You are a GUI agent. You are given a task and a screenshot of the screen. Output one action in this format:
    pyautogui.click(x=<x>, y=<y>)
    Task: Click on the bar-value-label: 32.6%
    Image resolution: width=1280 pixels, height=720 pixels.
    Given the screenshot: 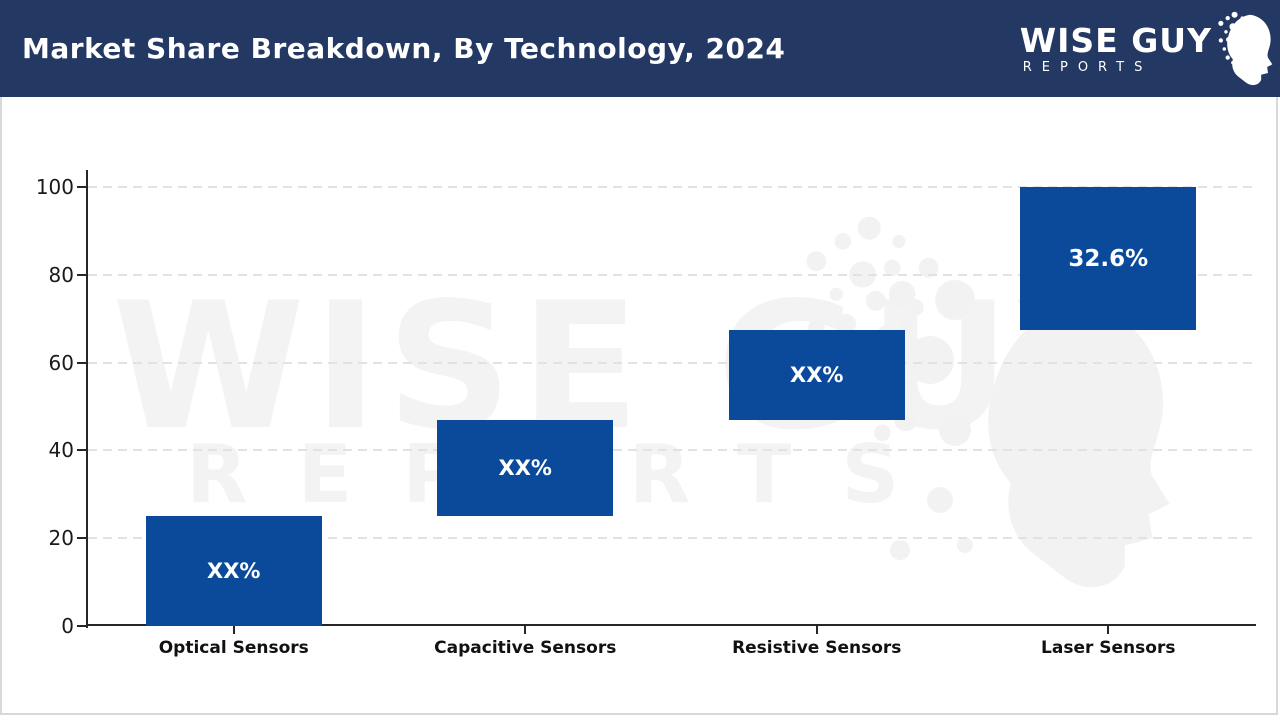 What is the action you would take?
    pyautogui.click(x=1108, y=258)
    